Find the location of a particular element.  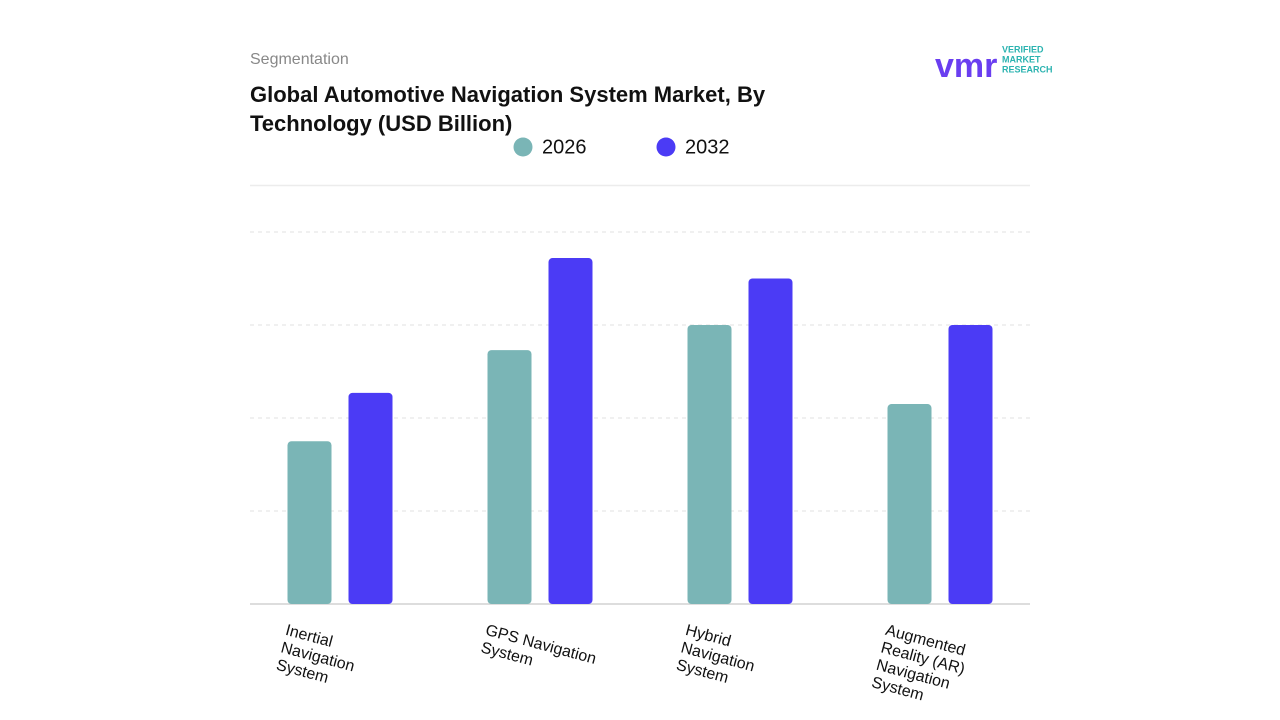

logo-mark: vmr is located at coordinates (966, 66).